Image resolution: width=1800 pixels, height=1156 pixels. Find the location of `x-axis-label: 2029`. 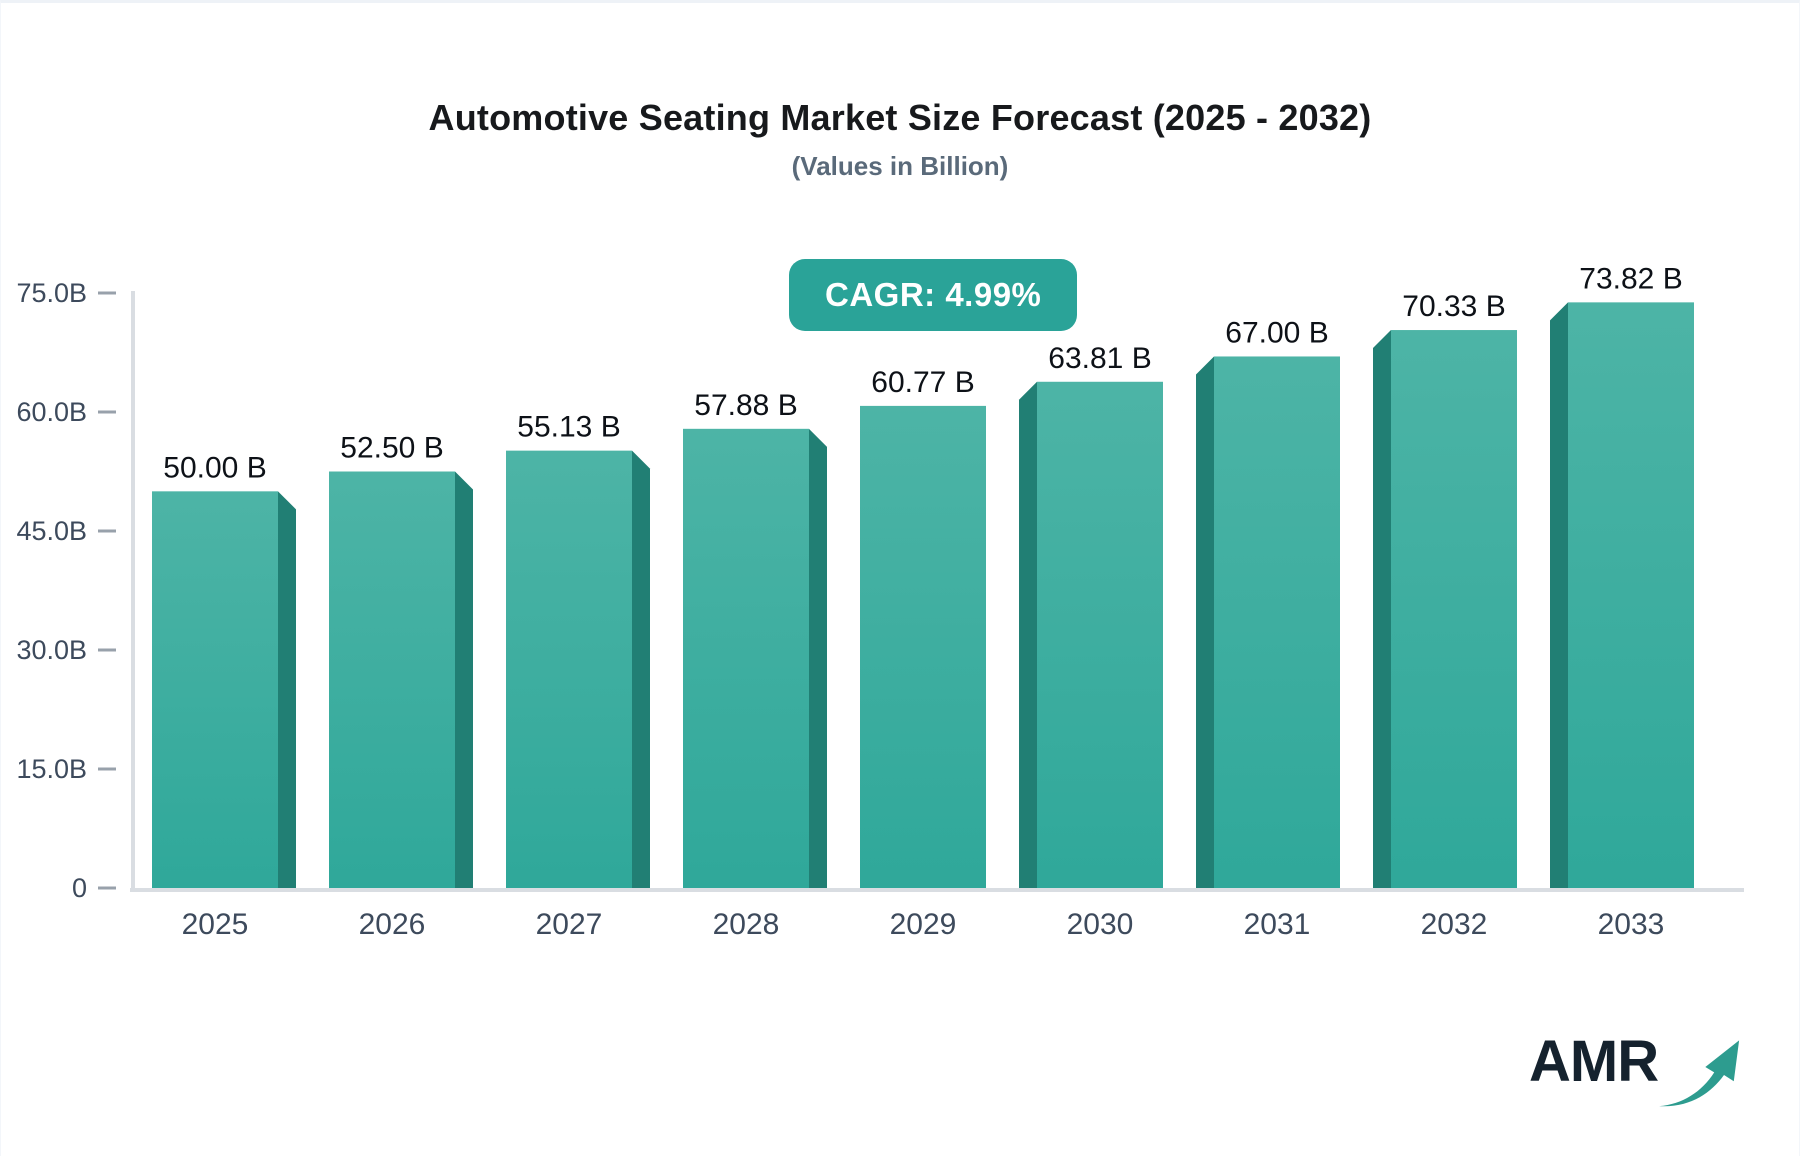

x-axis-label: 2029 is located at coordinates (923, 924).